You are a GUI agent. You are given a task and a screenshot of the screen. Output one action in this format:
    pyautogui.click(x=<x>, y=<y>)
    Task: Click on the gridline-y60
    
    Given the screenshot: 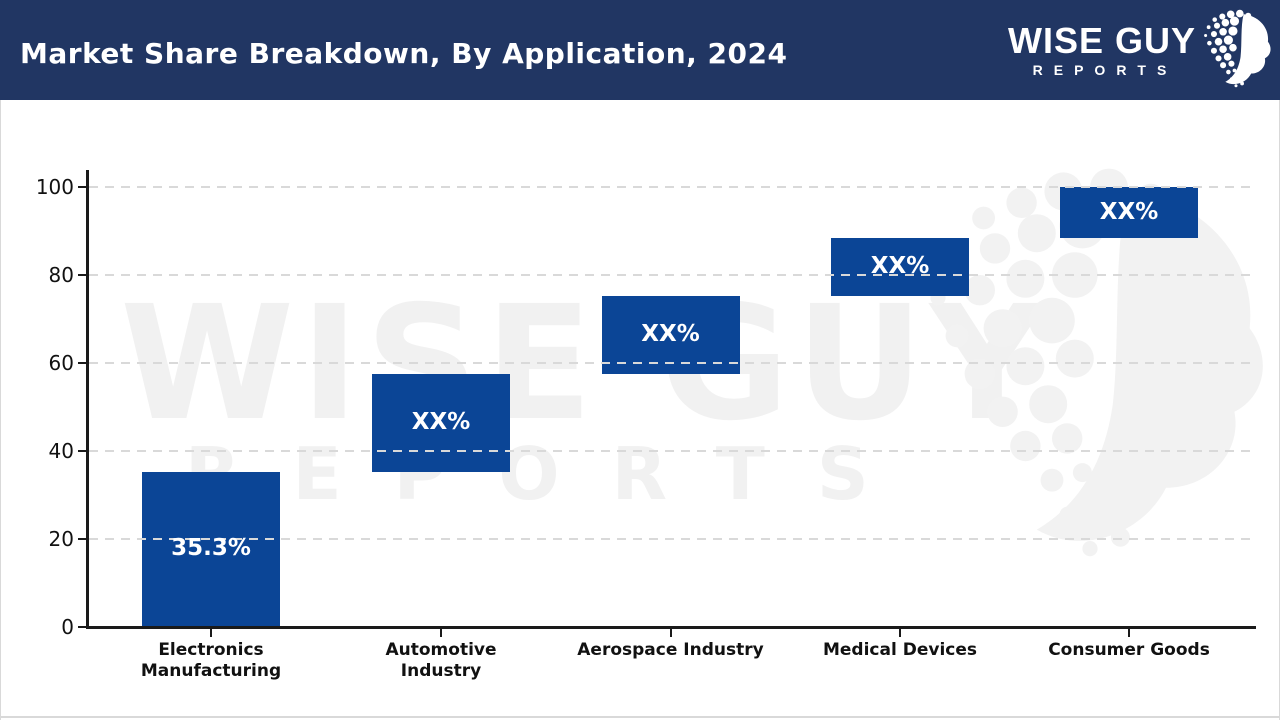 What is the action you would take?
    pyautogui.click(x=672, y=363)
    